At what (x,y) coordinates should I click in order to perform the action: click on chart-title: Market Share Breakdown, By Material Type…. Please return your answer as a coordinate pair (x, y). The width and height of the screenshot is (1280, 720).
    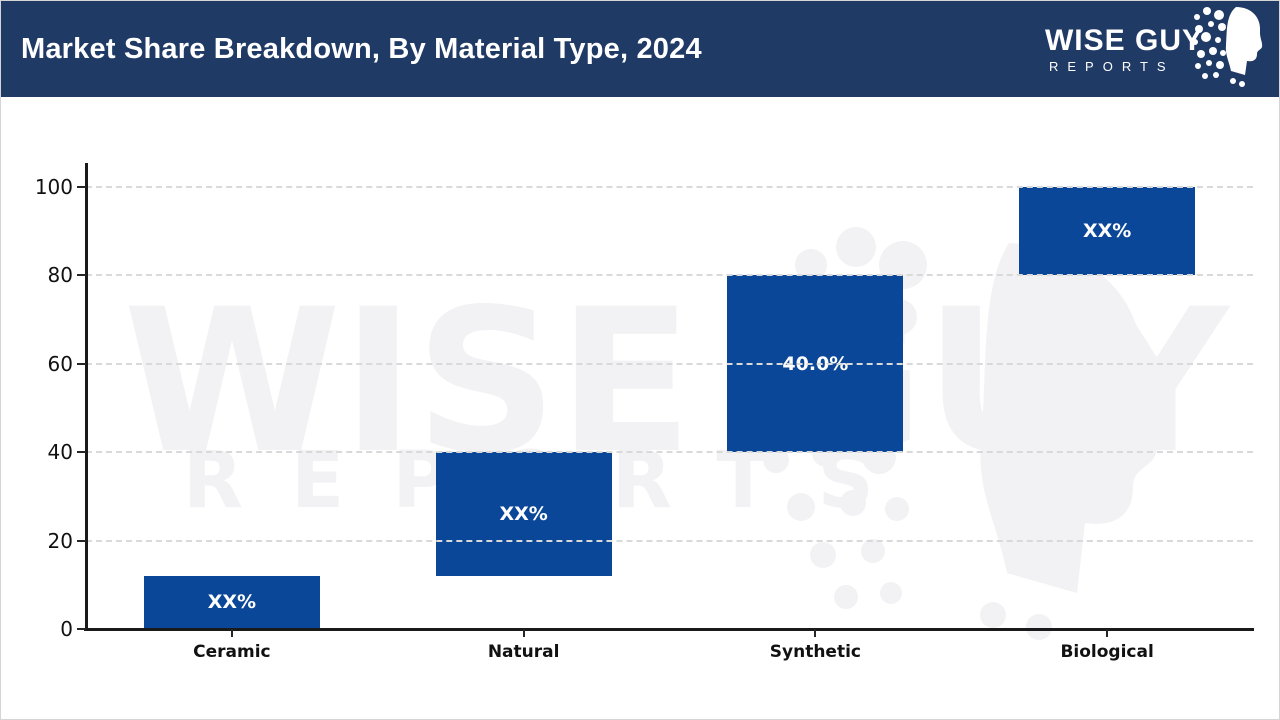
    Looking at the image, I should click on (361, 48).